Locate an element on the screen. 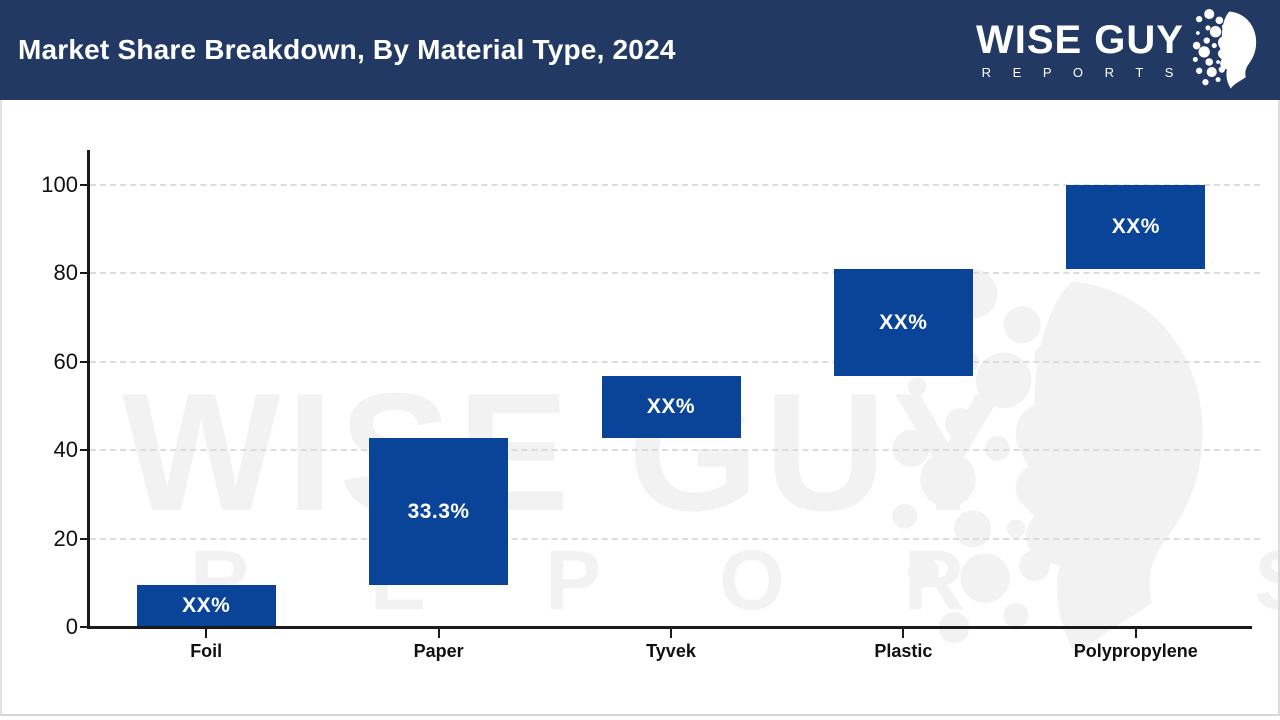 This screenshot has width=1280, height=720. x-label-plastic: Plastic is located at coordinates (903, 651).